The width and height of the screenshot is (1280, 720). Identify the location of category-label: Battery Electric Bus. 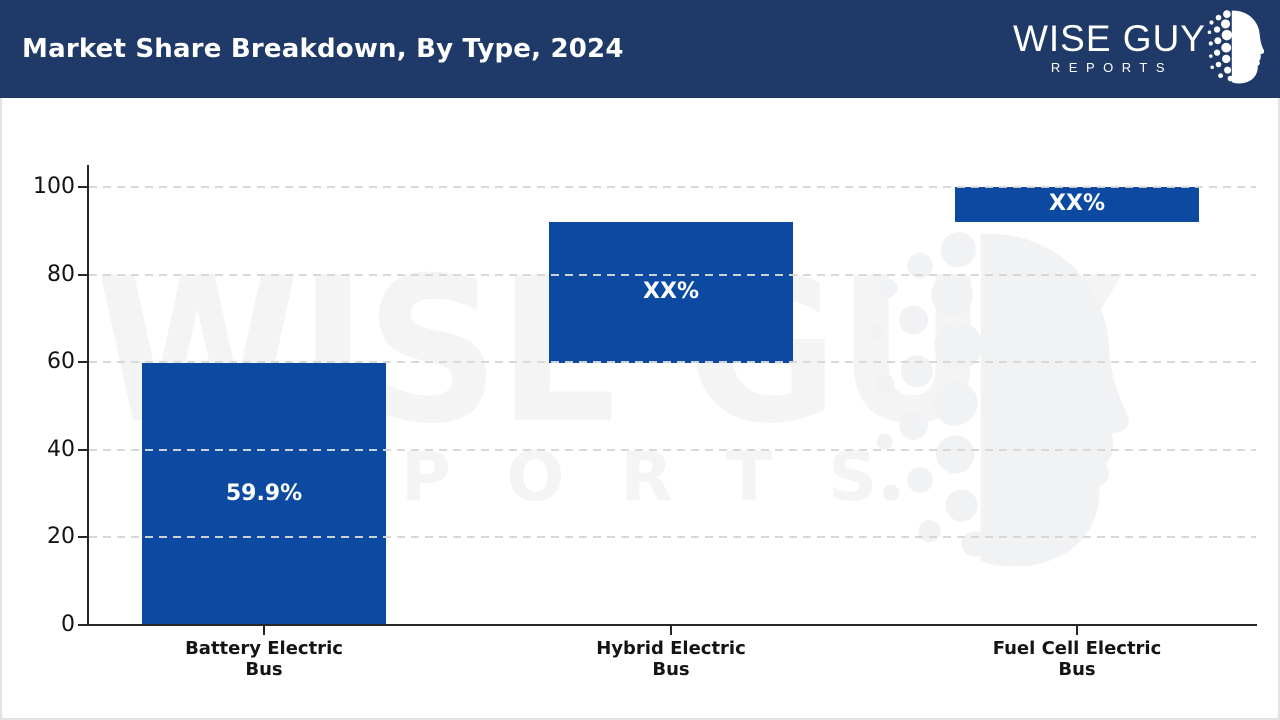
(264, 659).